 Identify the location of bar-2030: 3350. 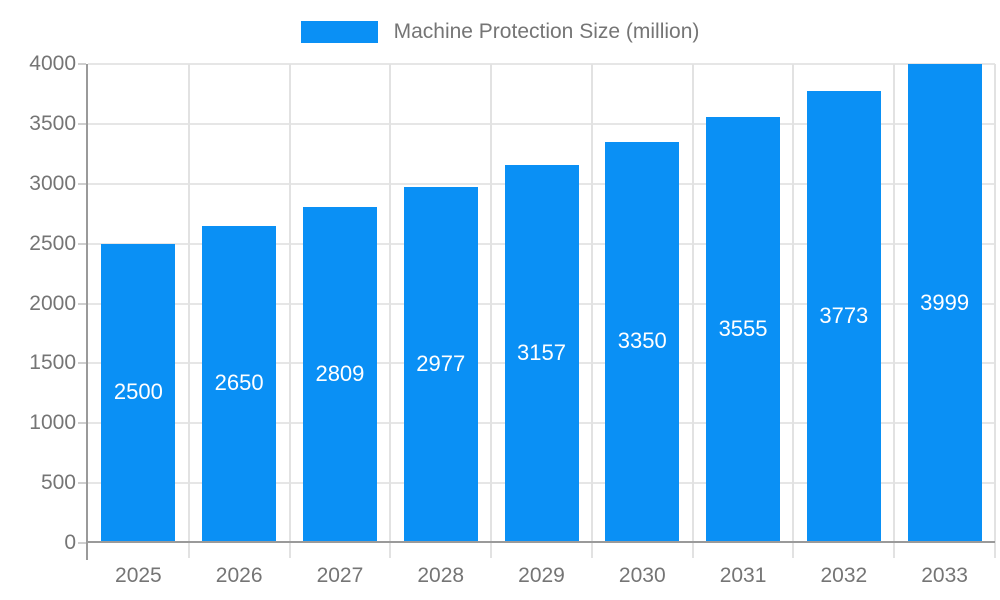
(642, 341).